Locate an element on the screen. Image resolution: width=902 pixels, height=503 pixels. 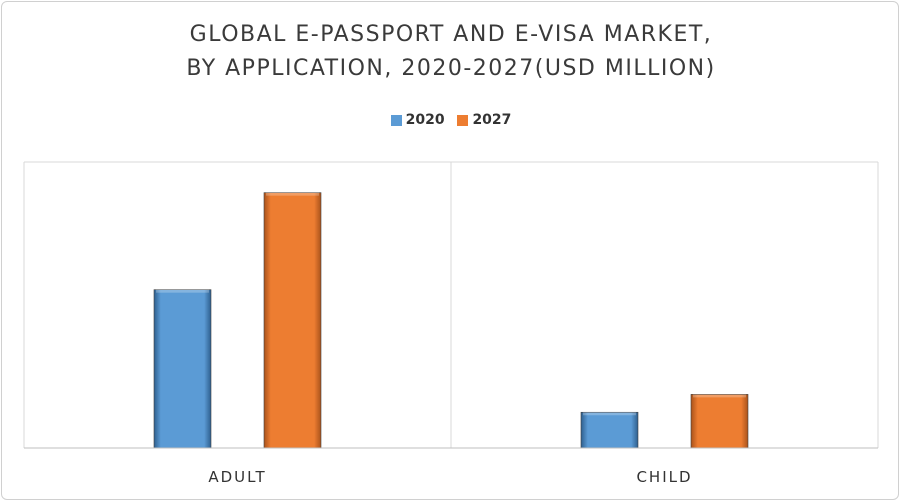
legend-label-2027: 2027 is located at coordinates (492, 120).